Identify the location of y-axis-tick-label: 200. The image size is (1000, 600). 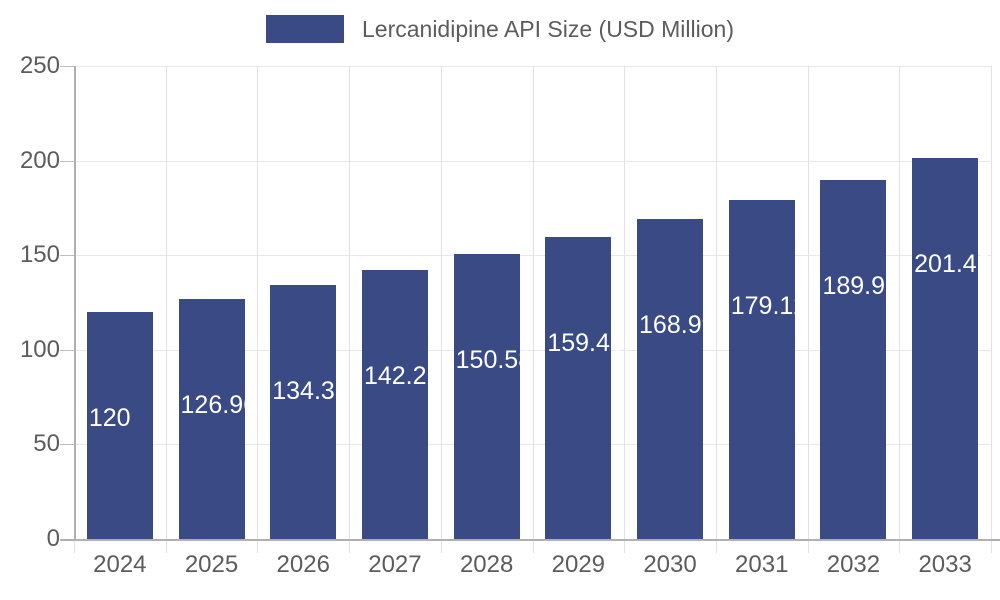
(39, 160).